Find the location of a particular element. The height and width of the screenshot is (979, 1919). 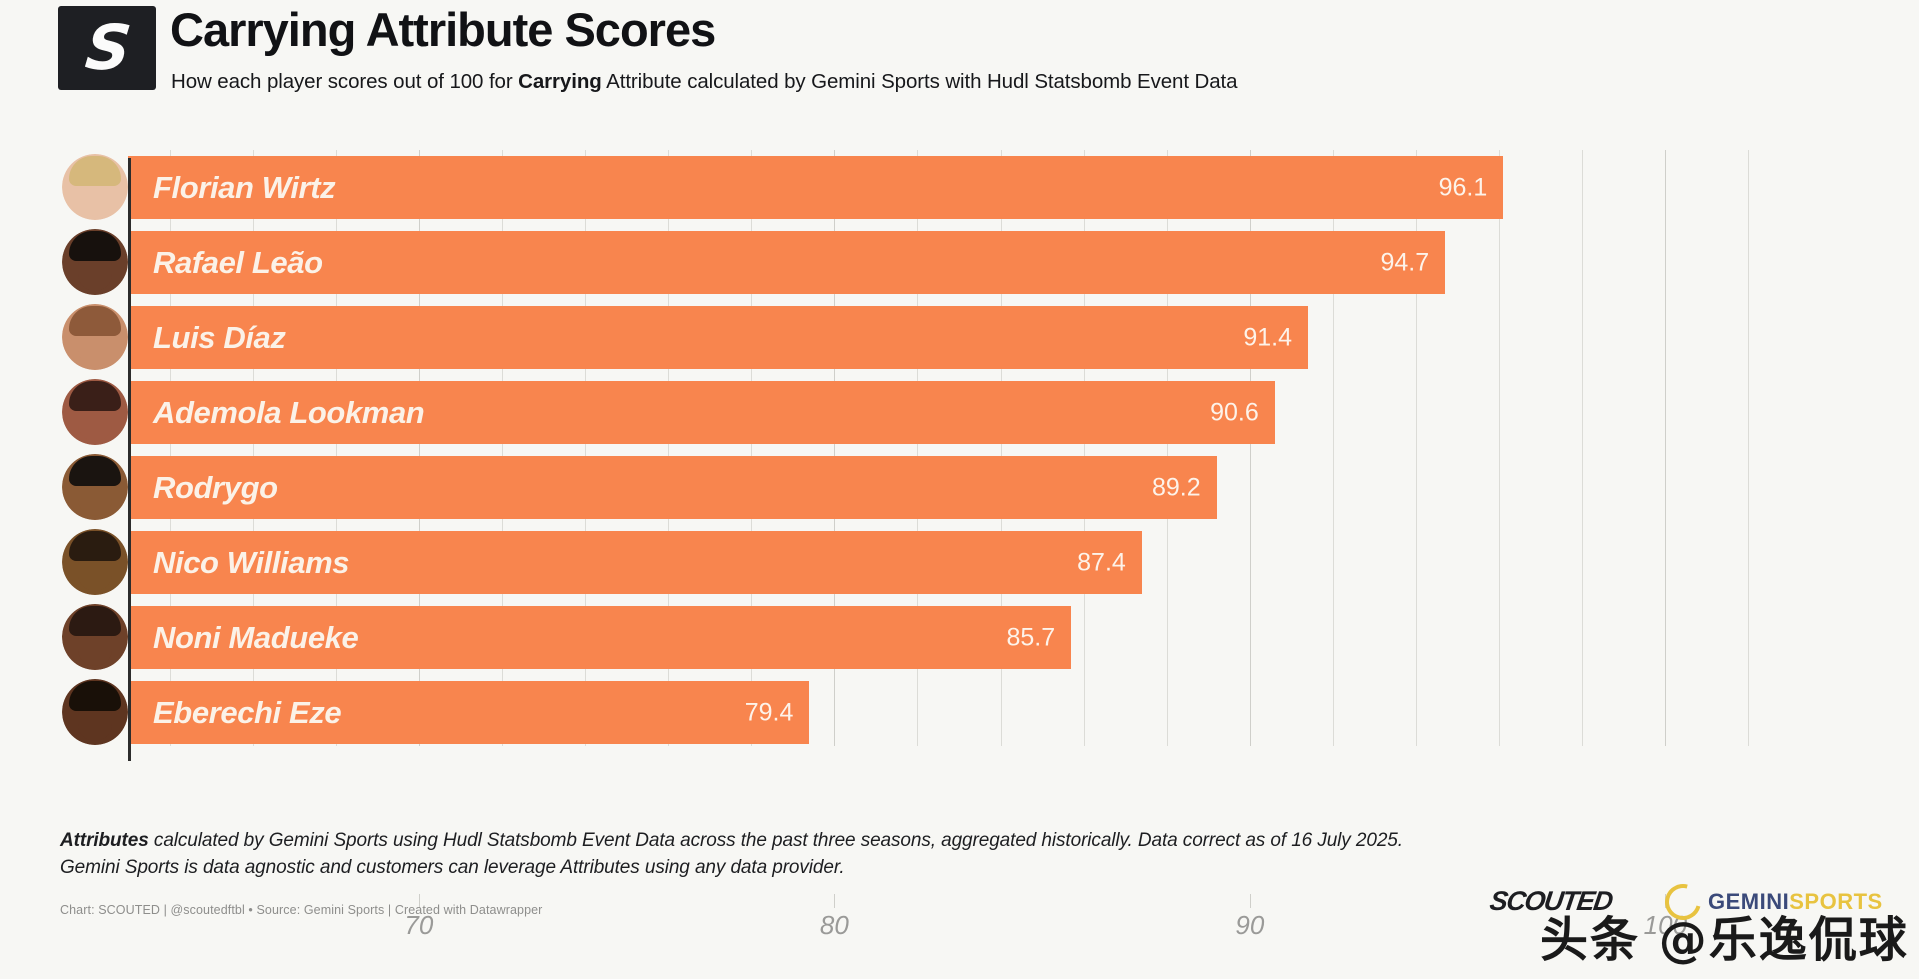

bar-value-label: 94.7 is located at coordinates (1405, 262).